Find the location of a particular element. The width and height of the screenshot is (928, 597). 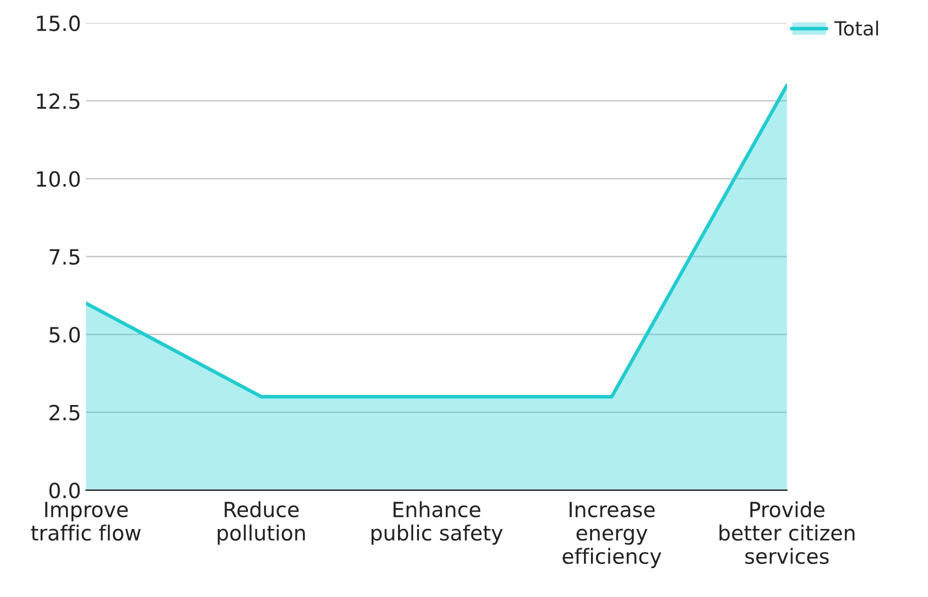

x-tick-label: Improve traffic flow is located at coordinates (86, 521).